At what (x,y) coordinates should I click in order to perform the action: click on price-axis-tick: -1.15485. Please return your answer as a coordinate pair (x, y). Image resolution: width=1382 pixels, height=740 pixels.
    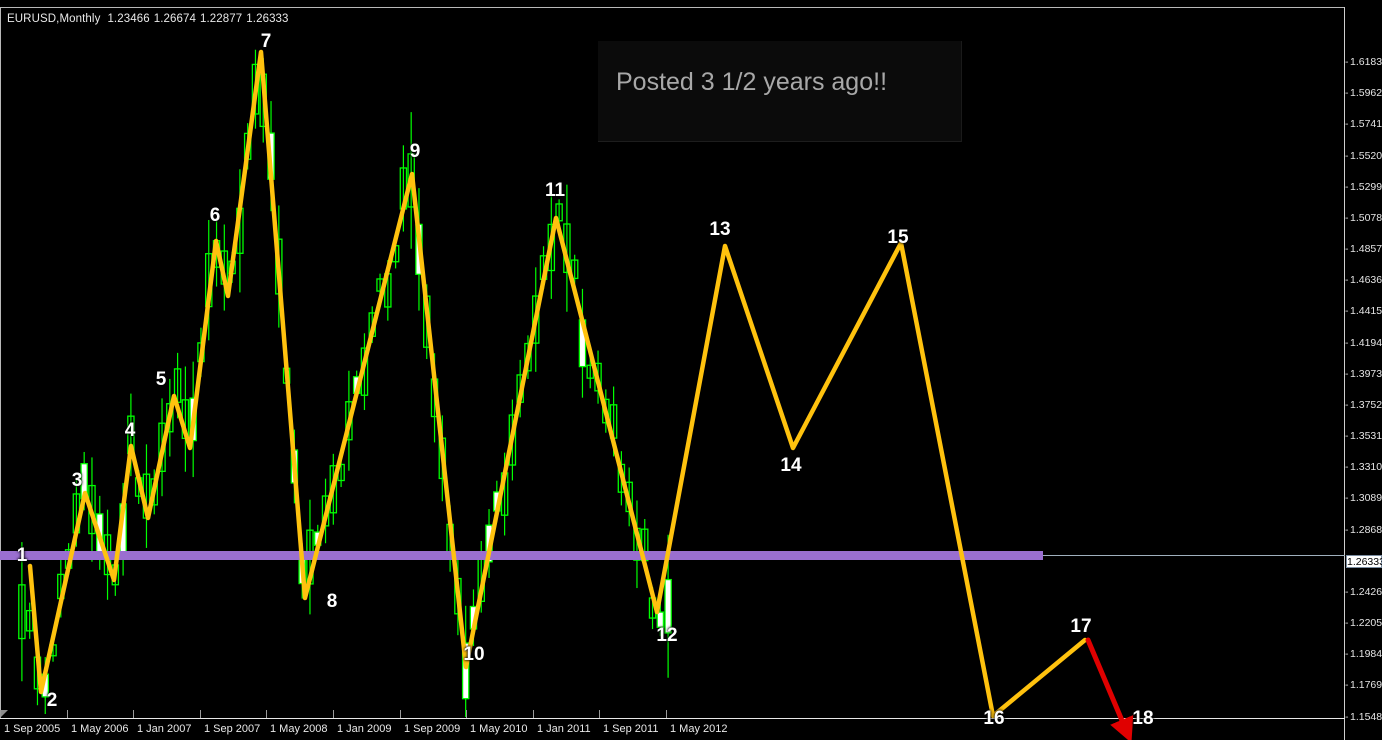
    Looking at the image, I should click on (1363, 717).